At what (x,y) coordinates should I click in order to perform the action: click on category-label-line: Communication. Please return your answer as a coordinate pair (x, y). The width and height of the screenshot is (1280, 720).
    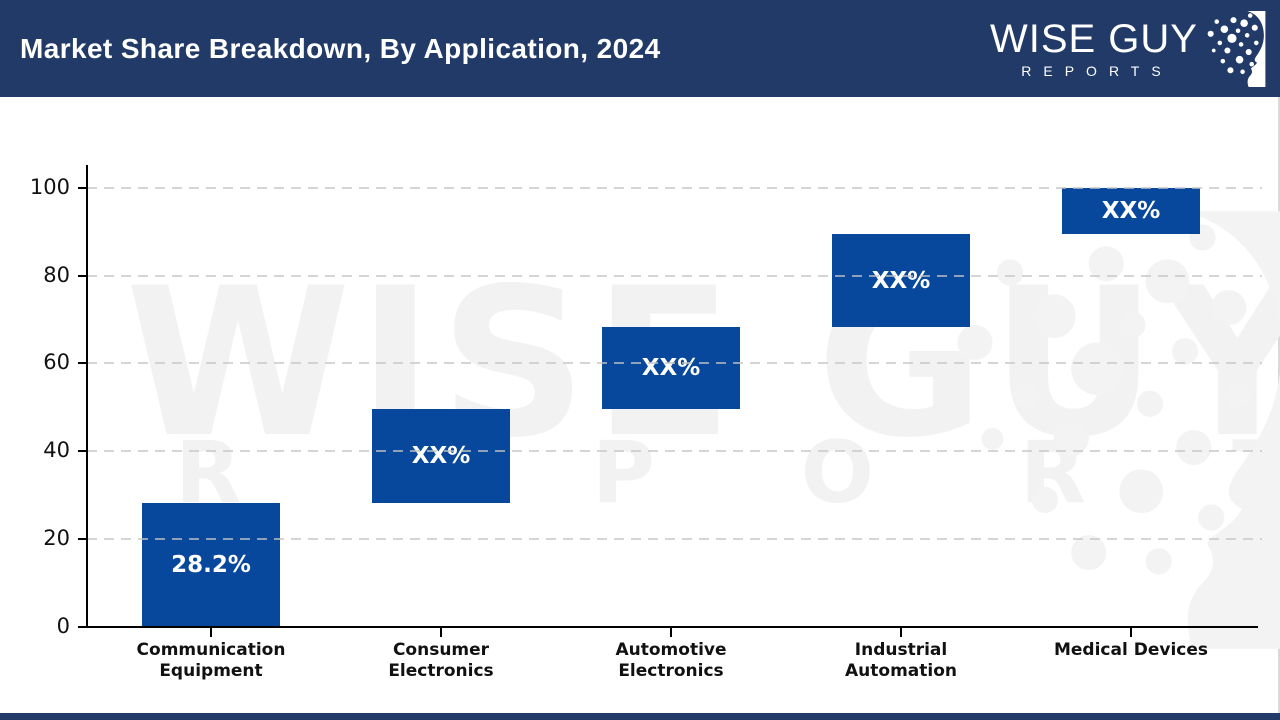
    Looking at the image, I should click on (211, 650).